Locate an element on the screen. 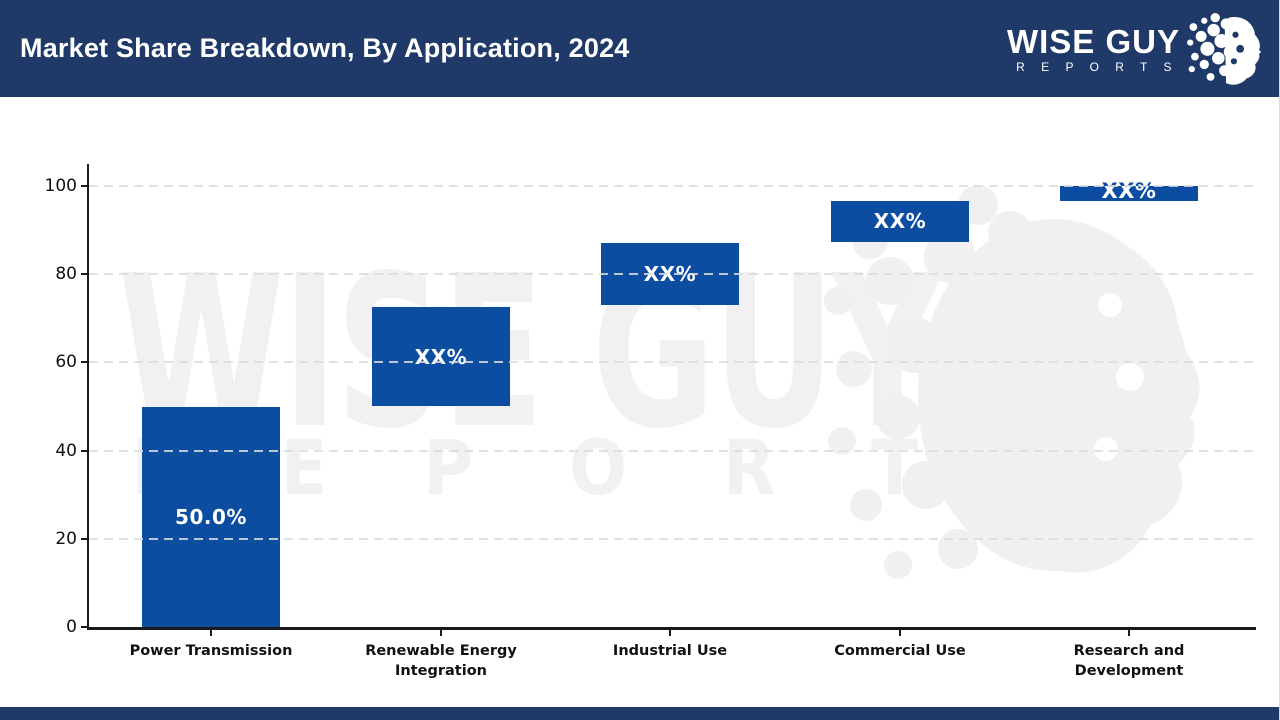  x-axis-label-0: Power Transmission is located at coordinates (211, 651).